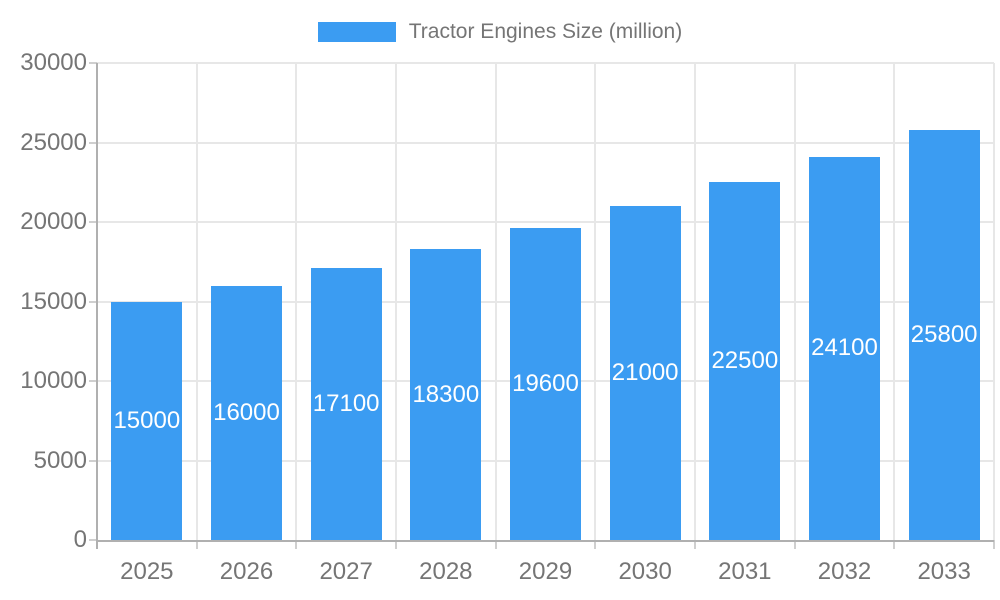  Describe the element at coordinates (545, 31) in the screenshot. I see `legend-label: Tractor Engines Size (million)` at that location.